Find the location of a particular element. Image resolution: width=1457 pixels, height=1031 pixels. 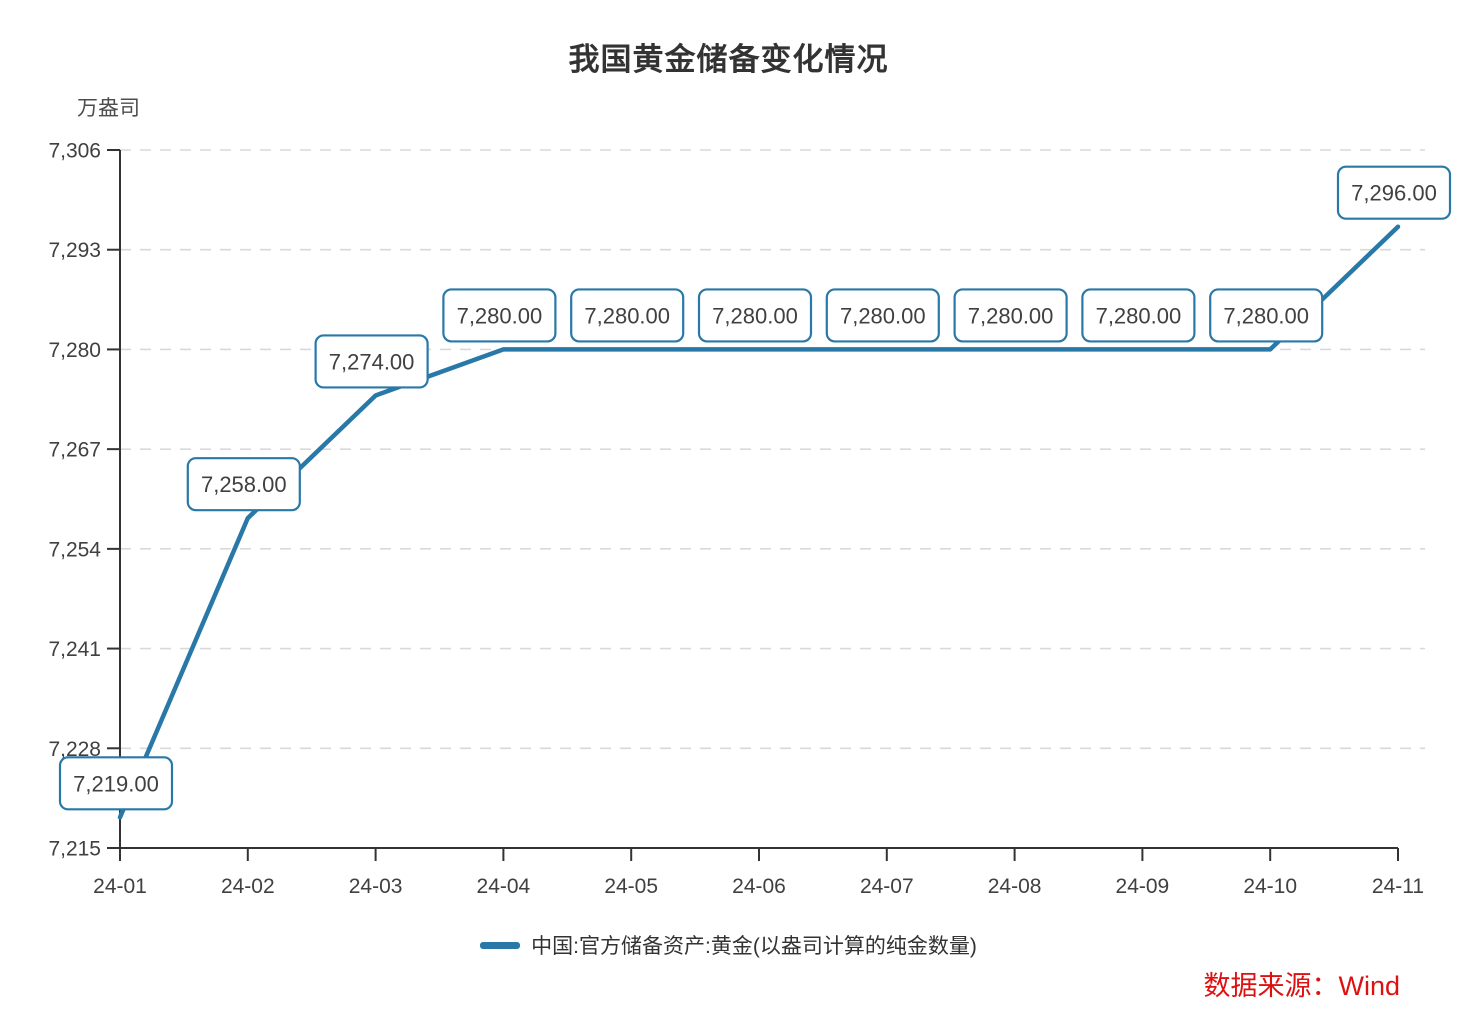

legend-series-label: 中国:官方储备资产:黄金(以盎司计算的纯金数量) is located at coordinates (754, 946).